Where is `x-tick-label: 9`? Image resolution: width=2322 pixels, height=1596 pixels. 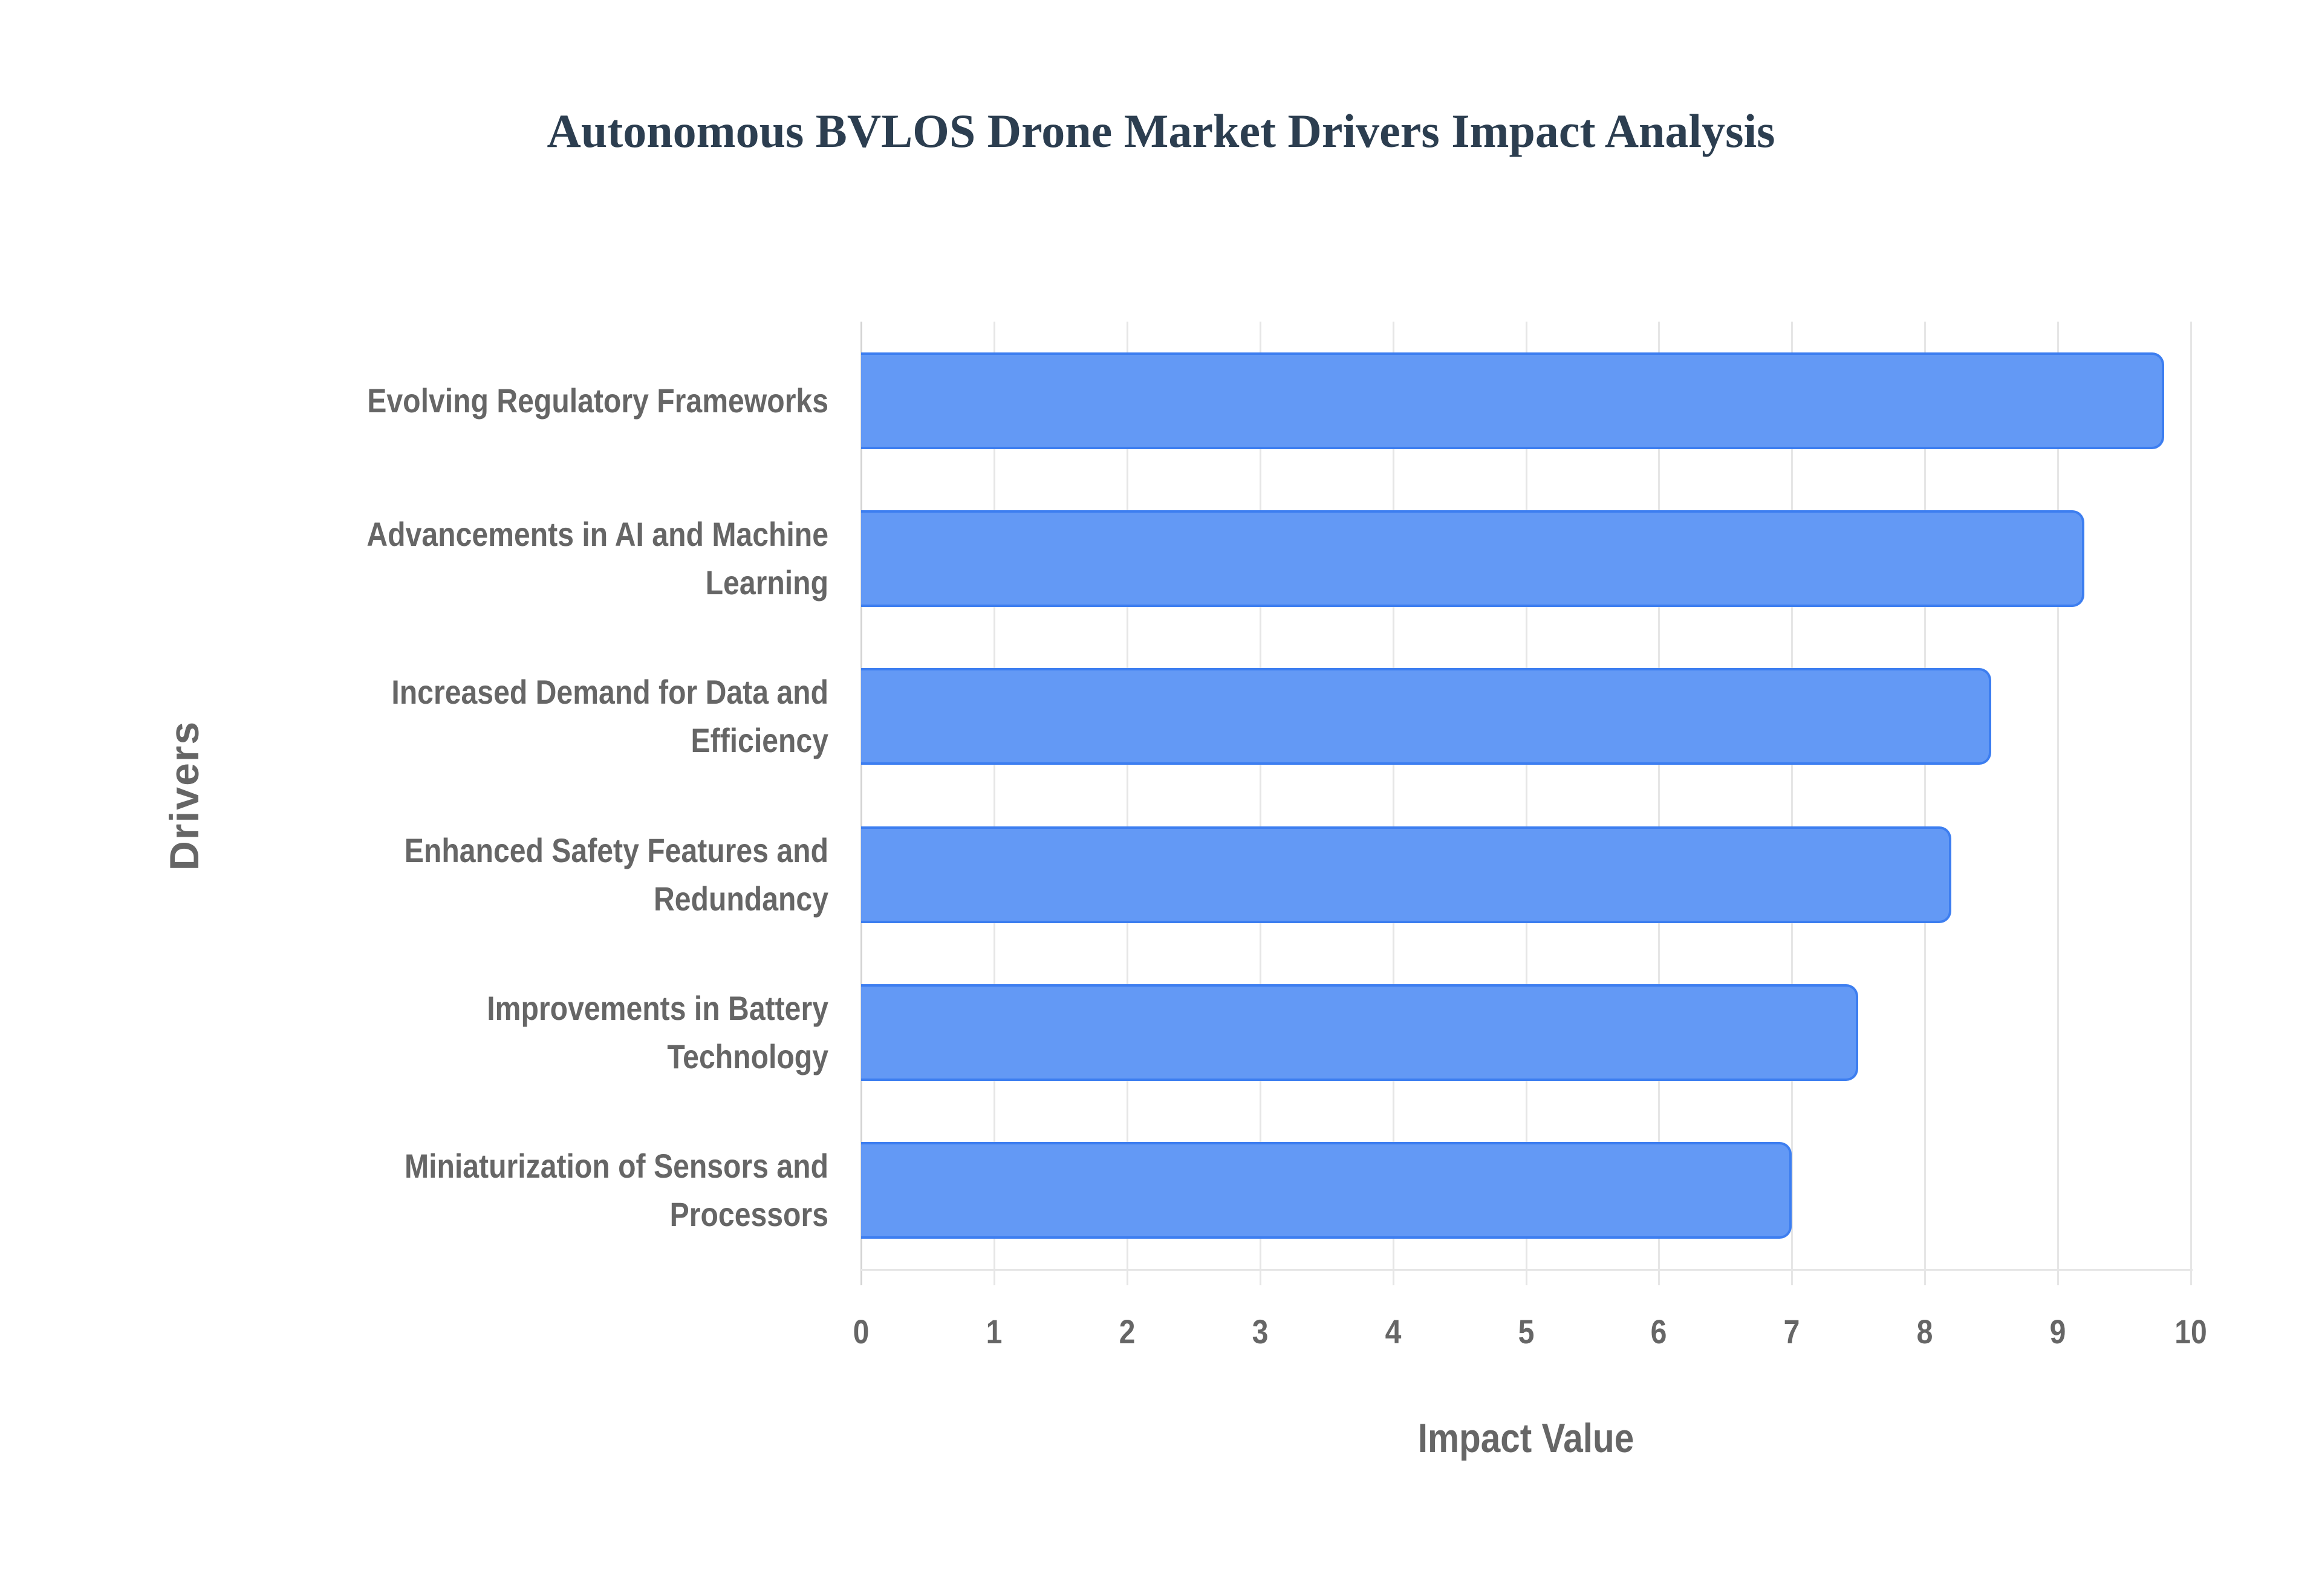 x-tick-label: 9 is located at coordinates (2057, 1331).